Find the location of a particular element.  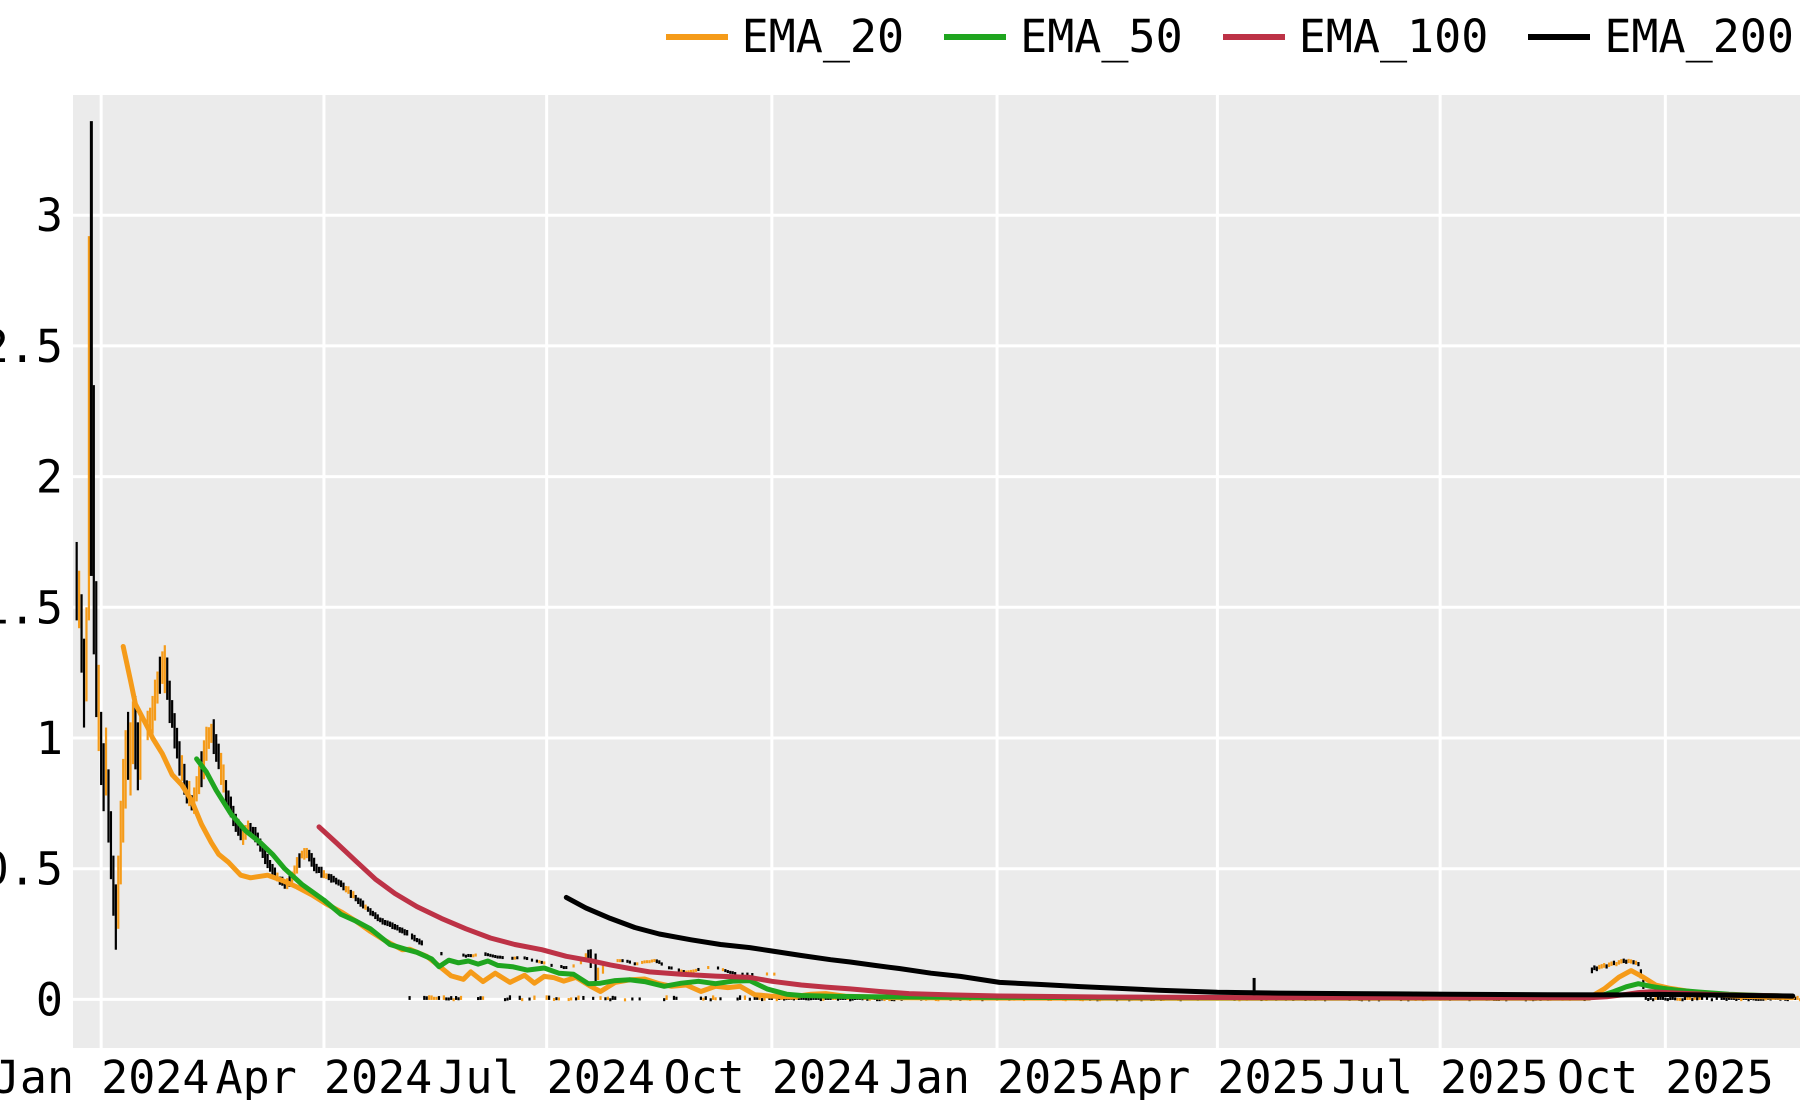

legend-item-ema-20: EMA_20 is located at coordinates (785, 36).